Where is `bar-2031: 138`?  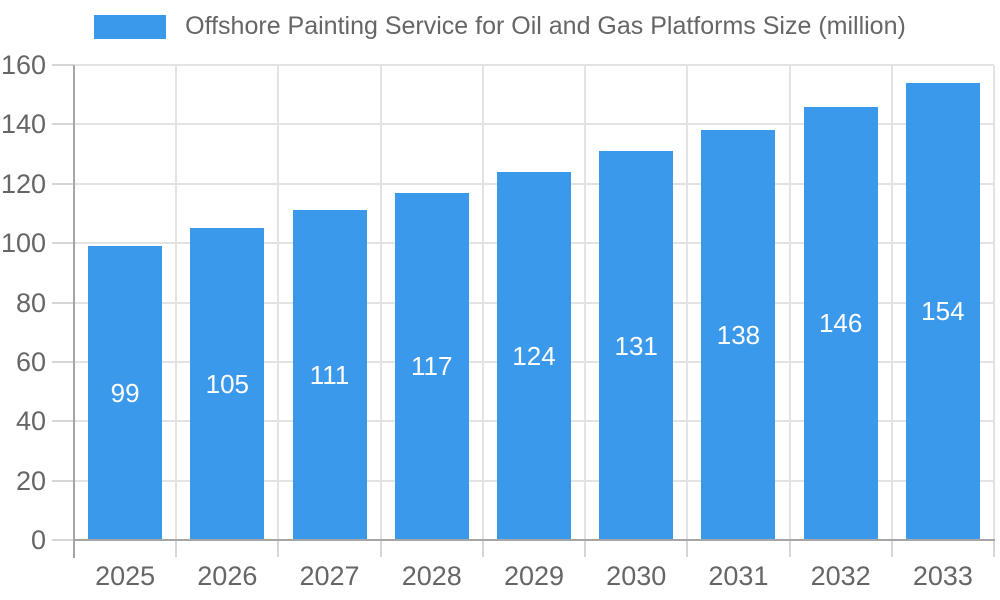 bar-2031: 138 is located at coordinates (738, 335).